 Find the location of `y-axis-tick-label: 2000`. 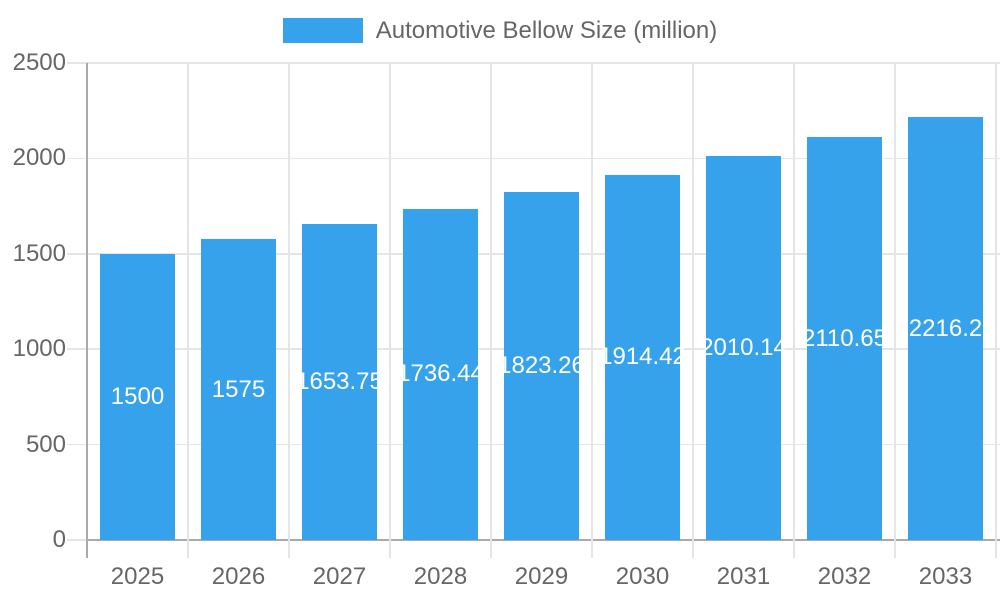

y-axis-tick-label: 2000 is located at coordinates (39, 158).